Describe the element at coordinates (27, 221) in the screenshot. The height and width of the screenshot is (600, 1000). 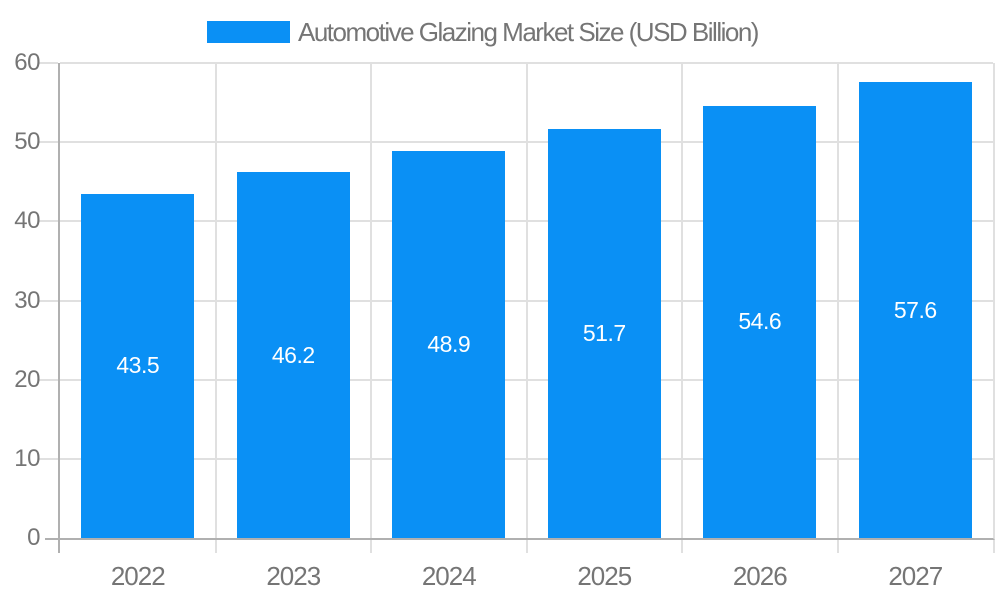
I see `y-axis-tick-label: 40` at that location.